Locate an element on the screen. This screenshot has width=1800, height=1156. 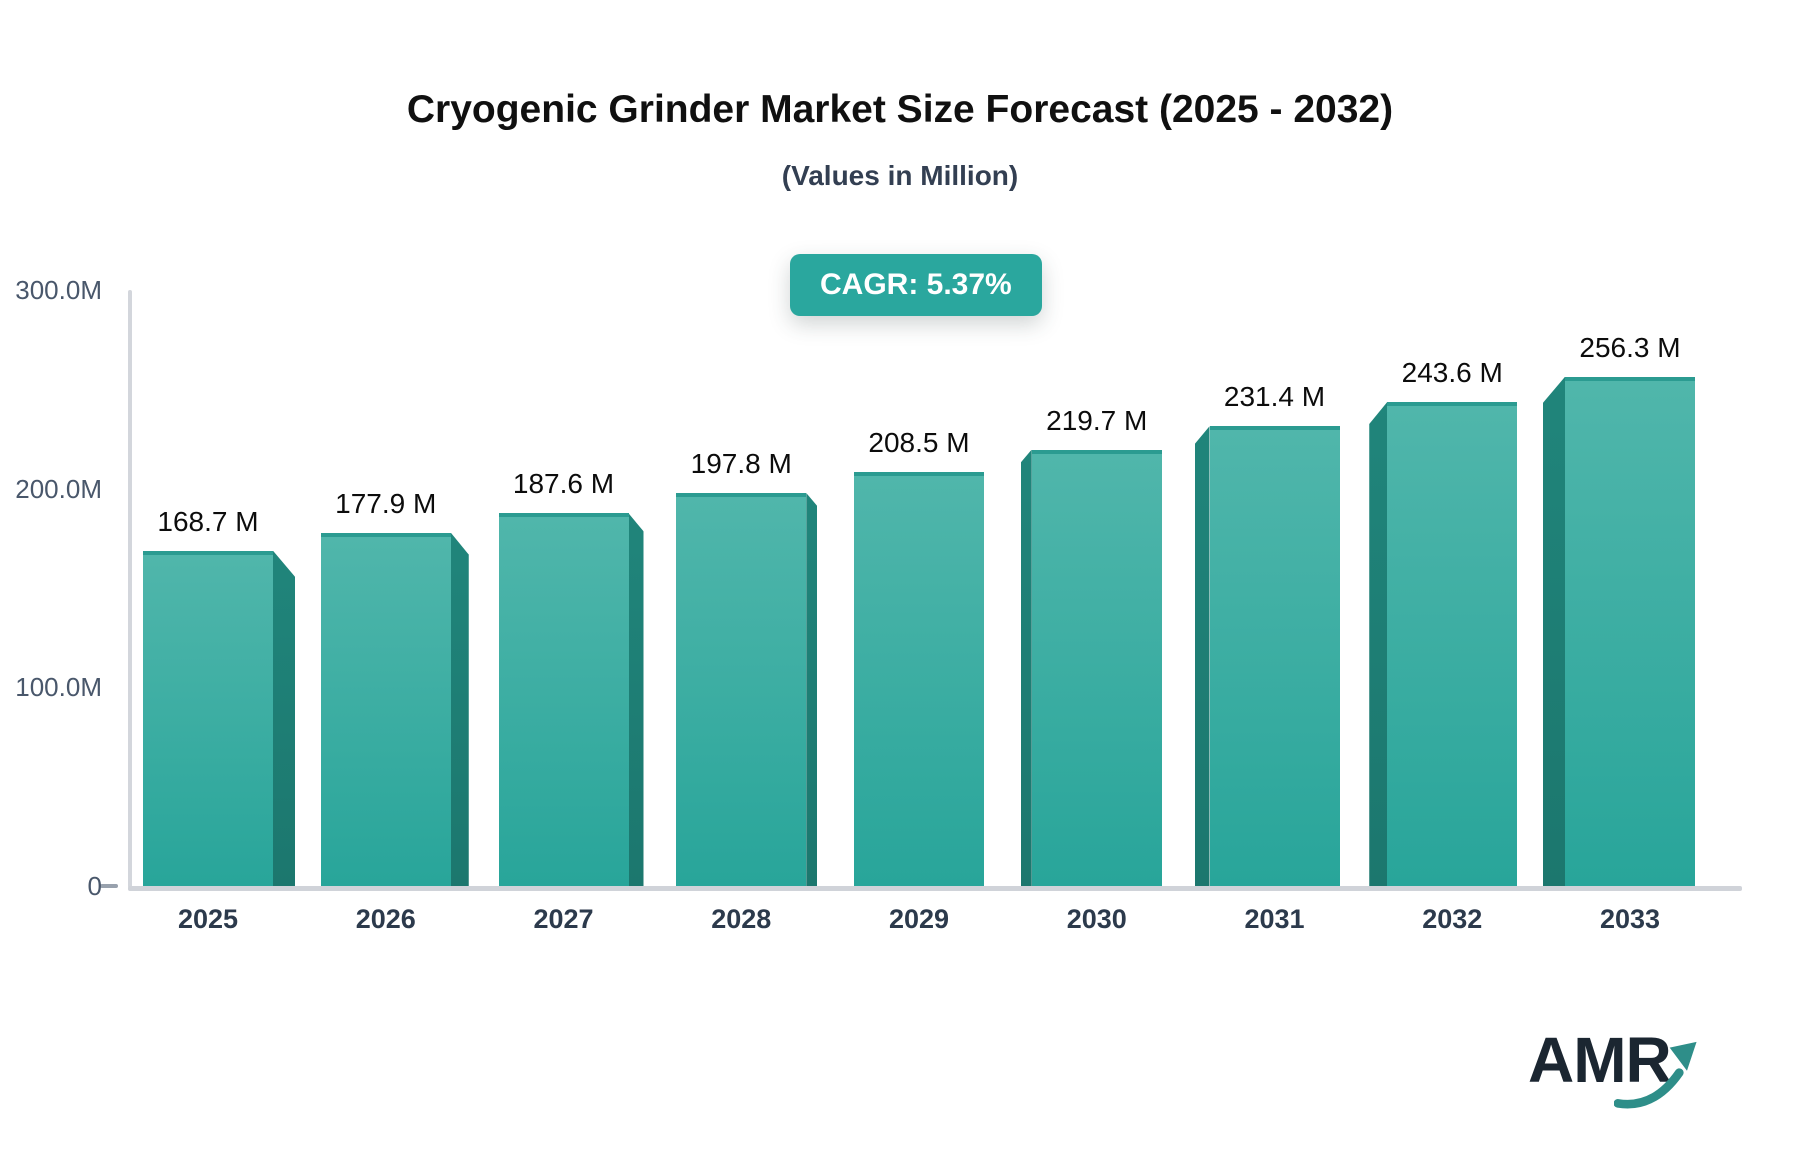
bar-2030 is located at coordinates (1096, 667).